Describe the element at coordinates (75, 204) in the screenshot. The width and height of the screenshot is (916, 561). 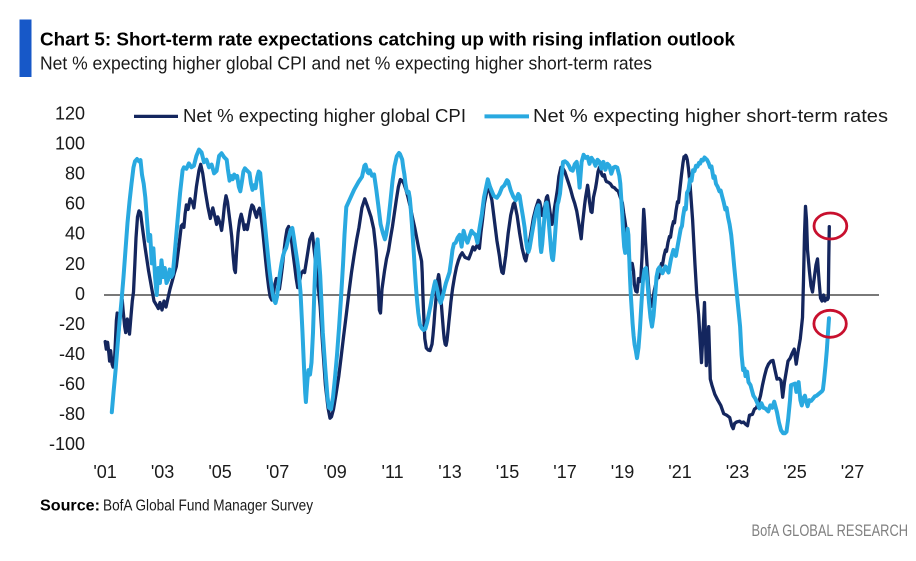
I see `svg-text: 60` at that location.